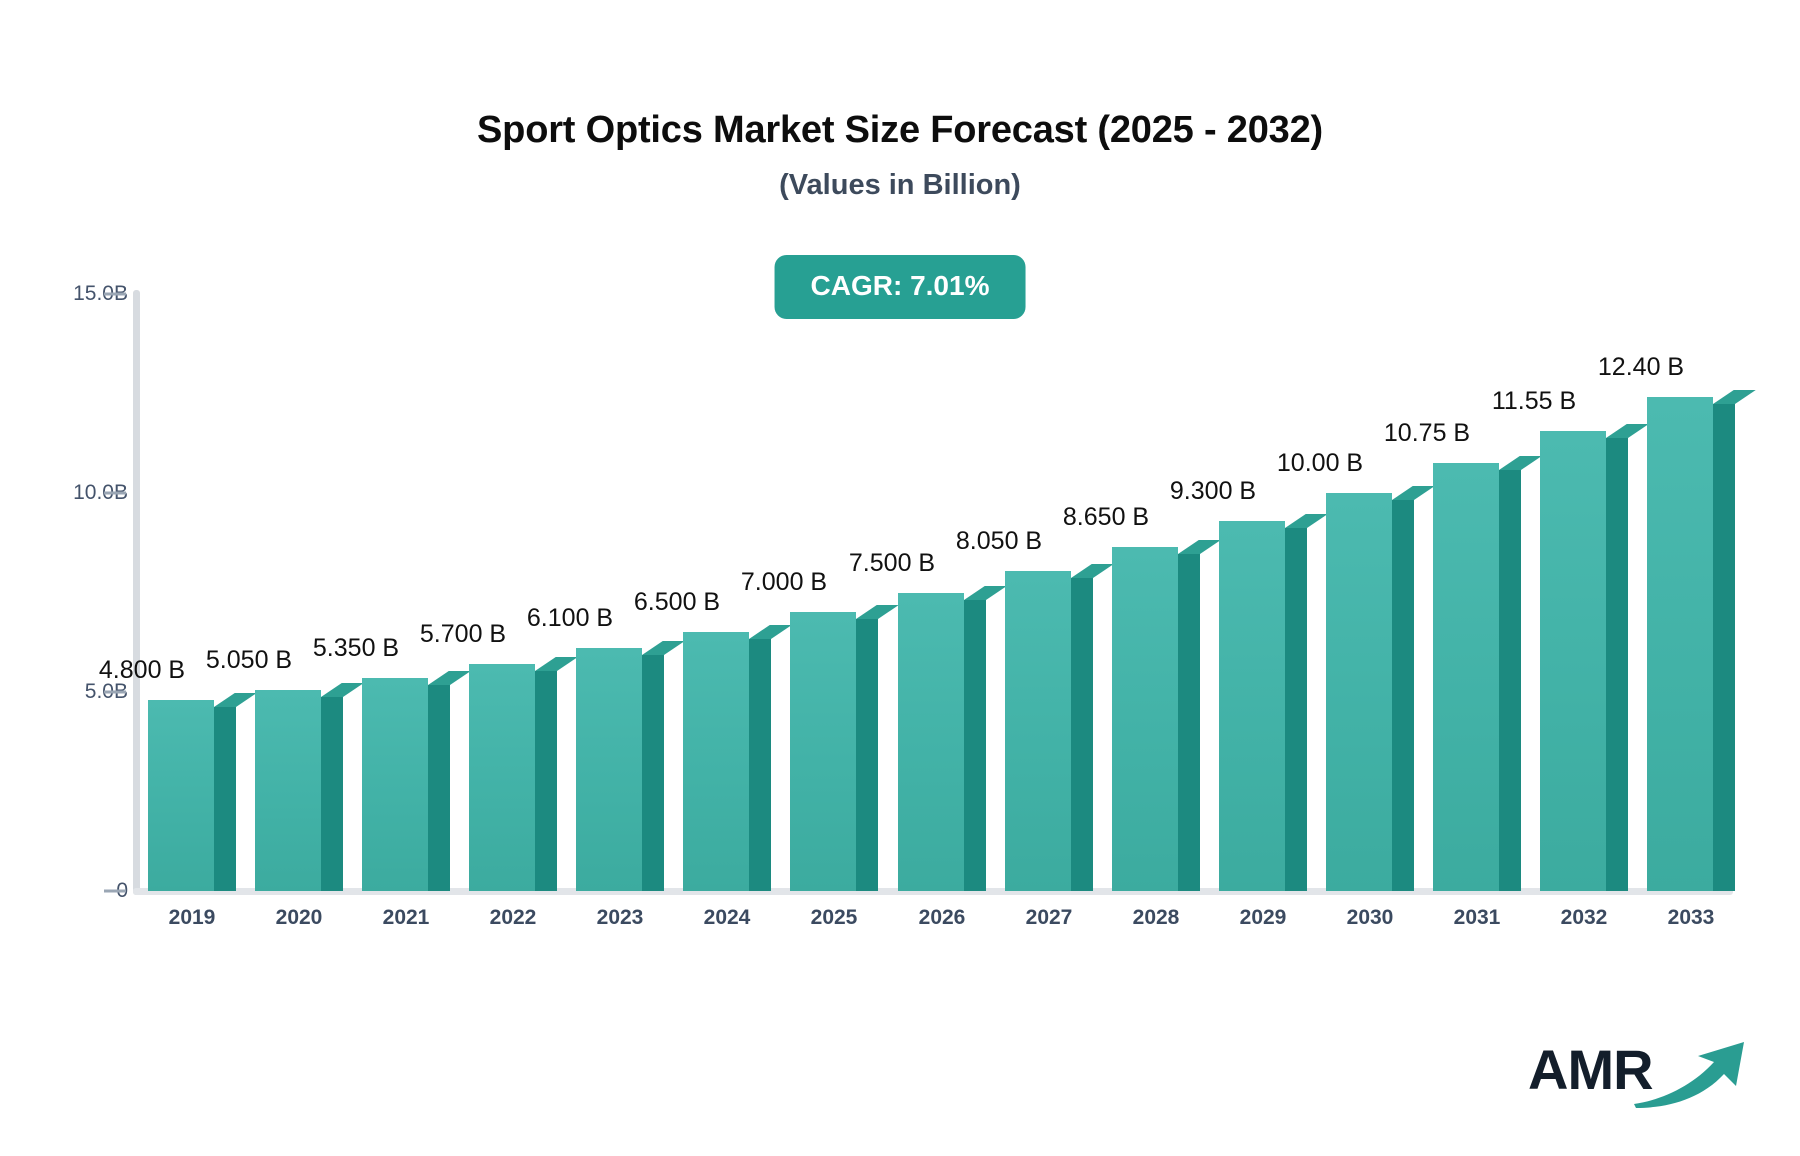 The width and height of the screenshot is (1800, 1156). Describe the element at coordinates (570, 618) in the screenshot. I see `bar-value-label: 6.100 B` at that location.